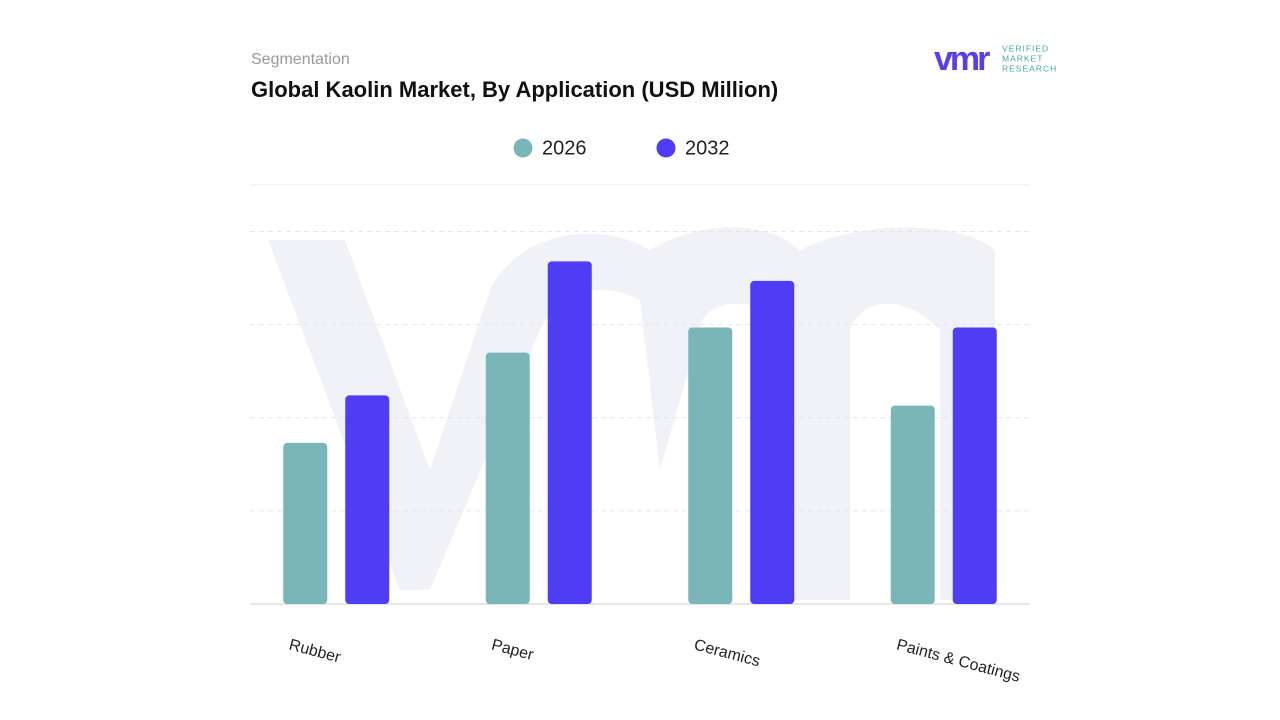 This screenshot has height=720, width=1280. Describe the element at coordinates (315, 652) in the screenshot. I see `x-tick-label: Rubber` at that location.